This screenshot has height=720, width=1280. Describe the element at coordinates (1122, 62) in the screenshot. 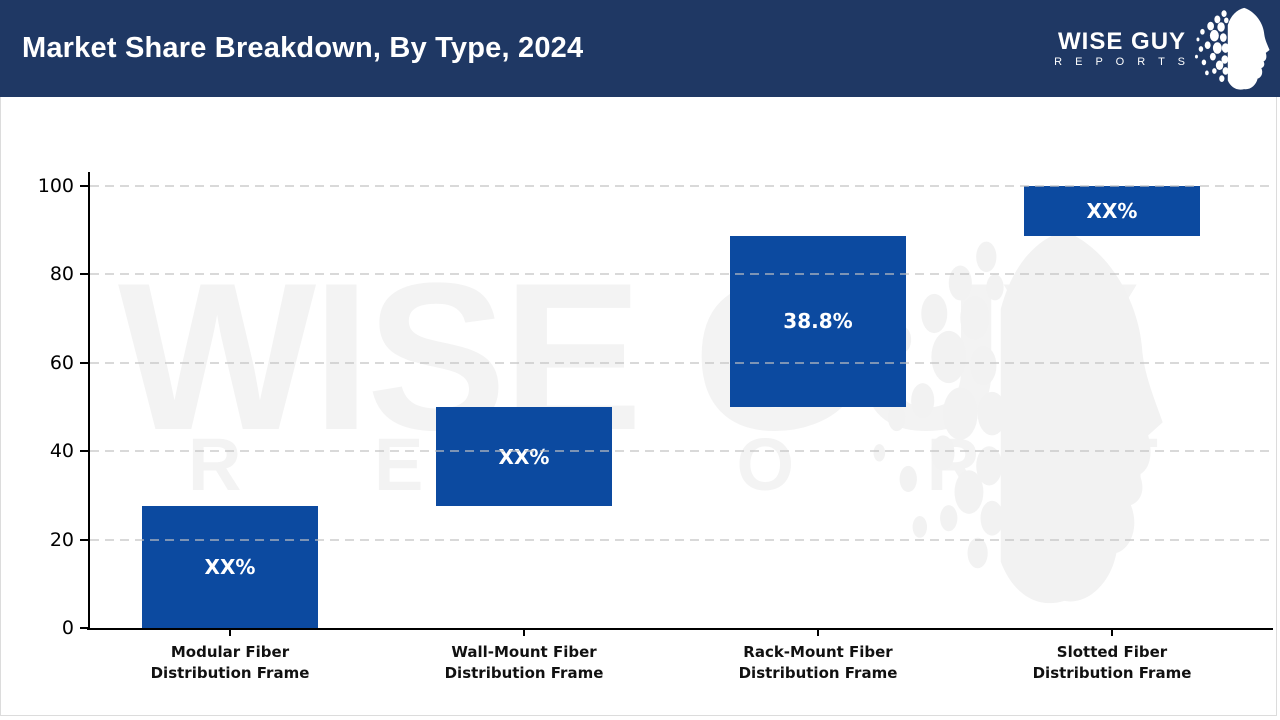

I see `logo-subtitle: R E P O R T S` at that location.